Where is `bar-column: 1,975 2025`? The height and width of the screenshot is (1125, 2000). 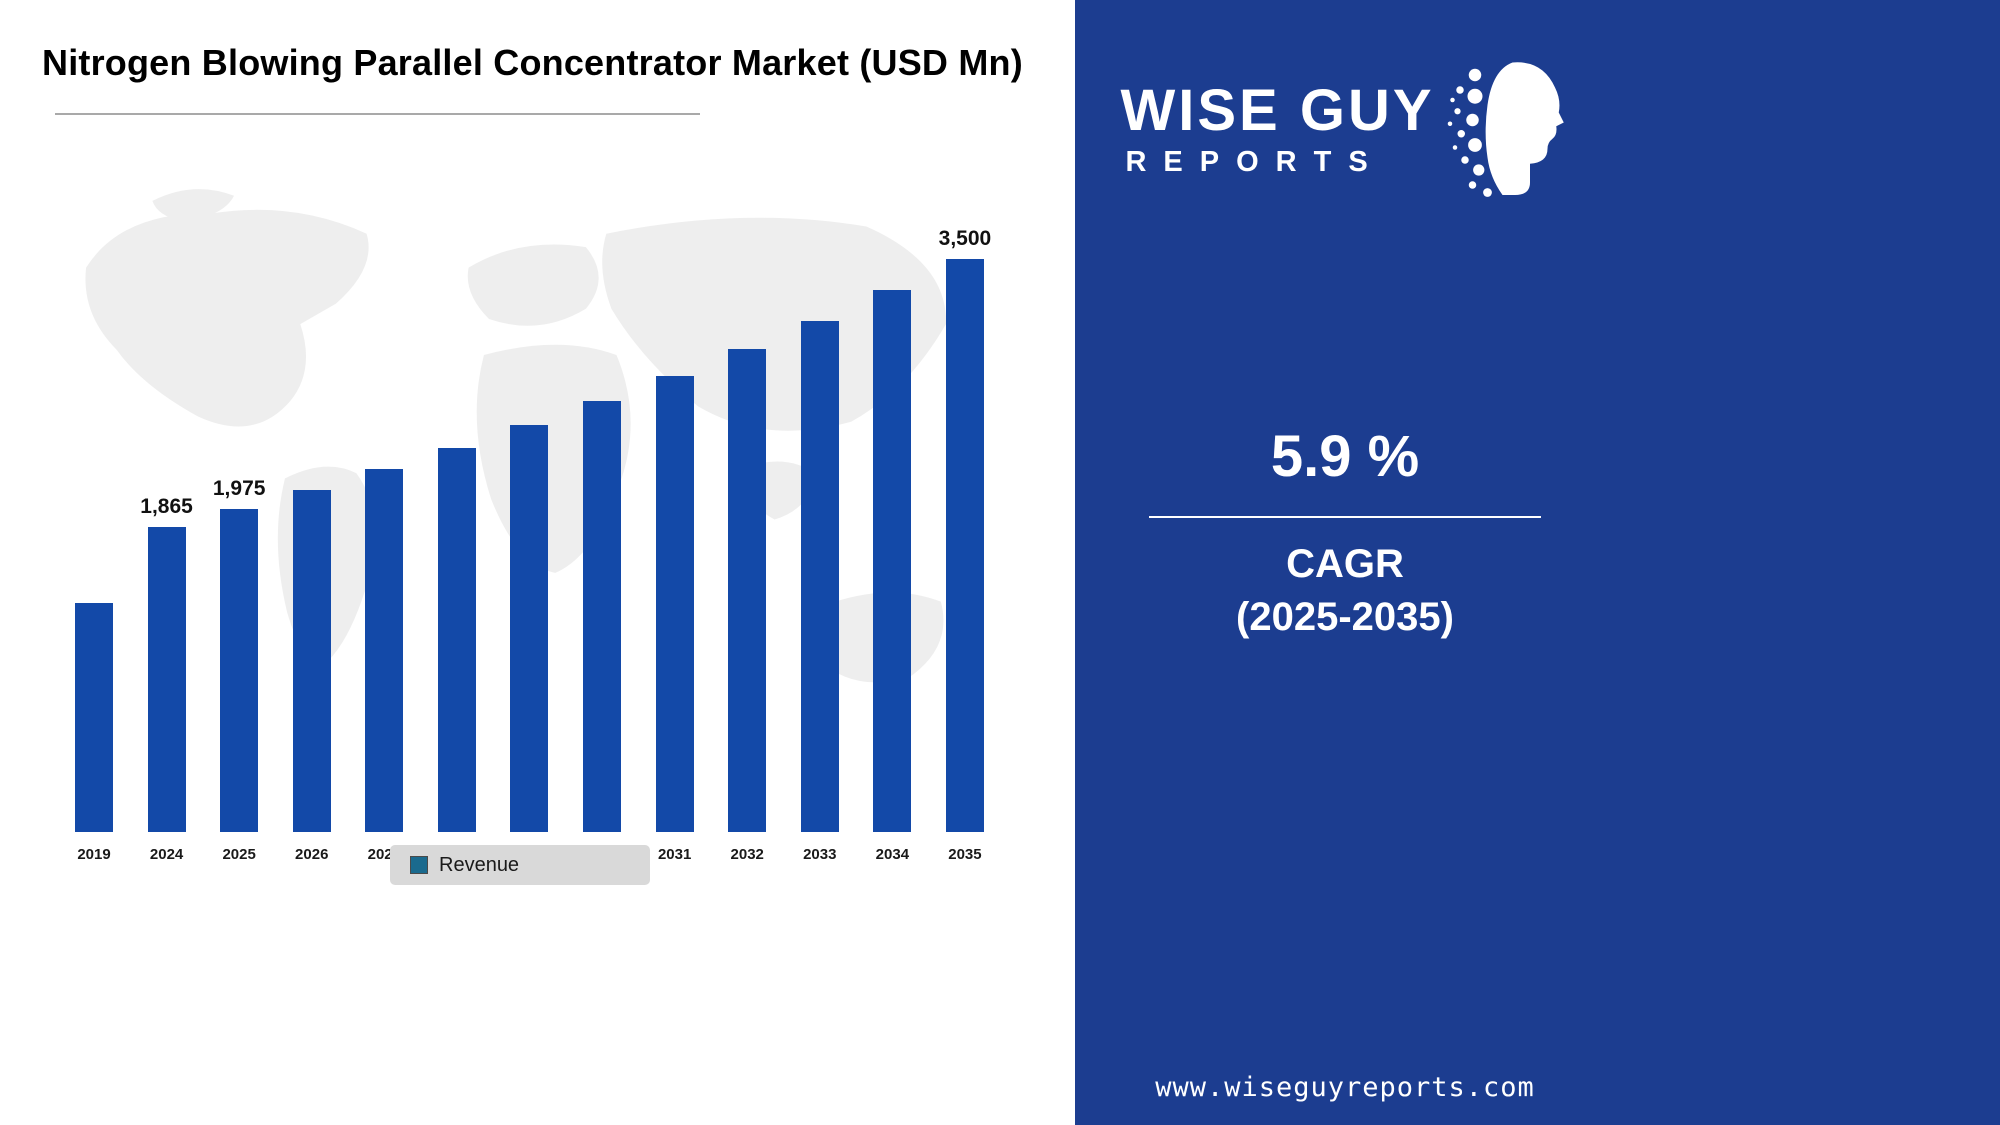 bar-column: 1,975 2025 is located at coordinates (239, 536).